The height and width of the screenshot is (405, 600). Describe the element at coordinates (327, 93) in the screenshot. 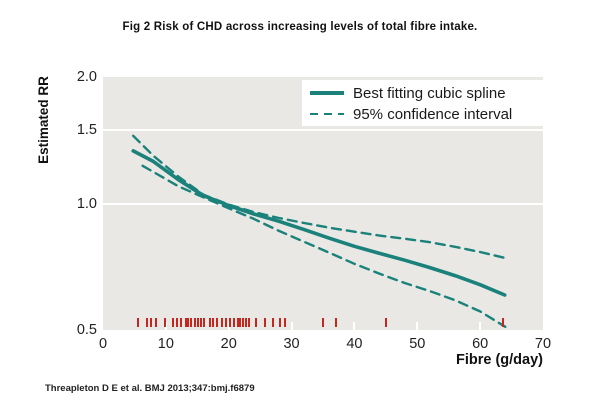

I see `solid-line-swatch-icon` at that location.